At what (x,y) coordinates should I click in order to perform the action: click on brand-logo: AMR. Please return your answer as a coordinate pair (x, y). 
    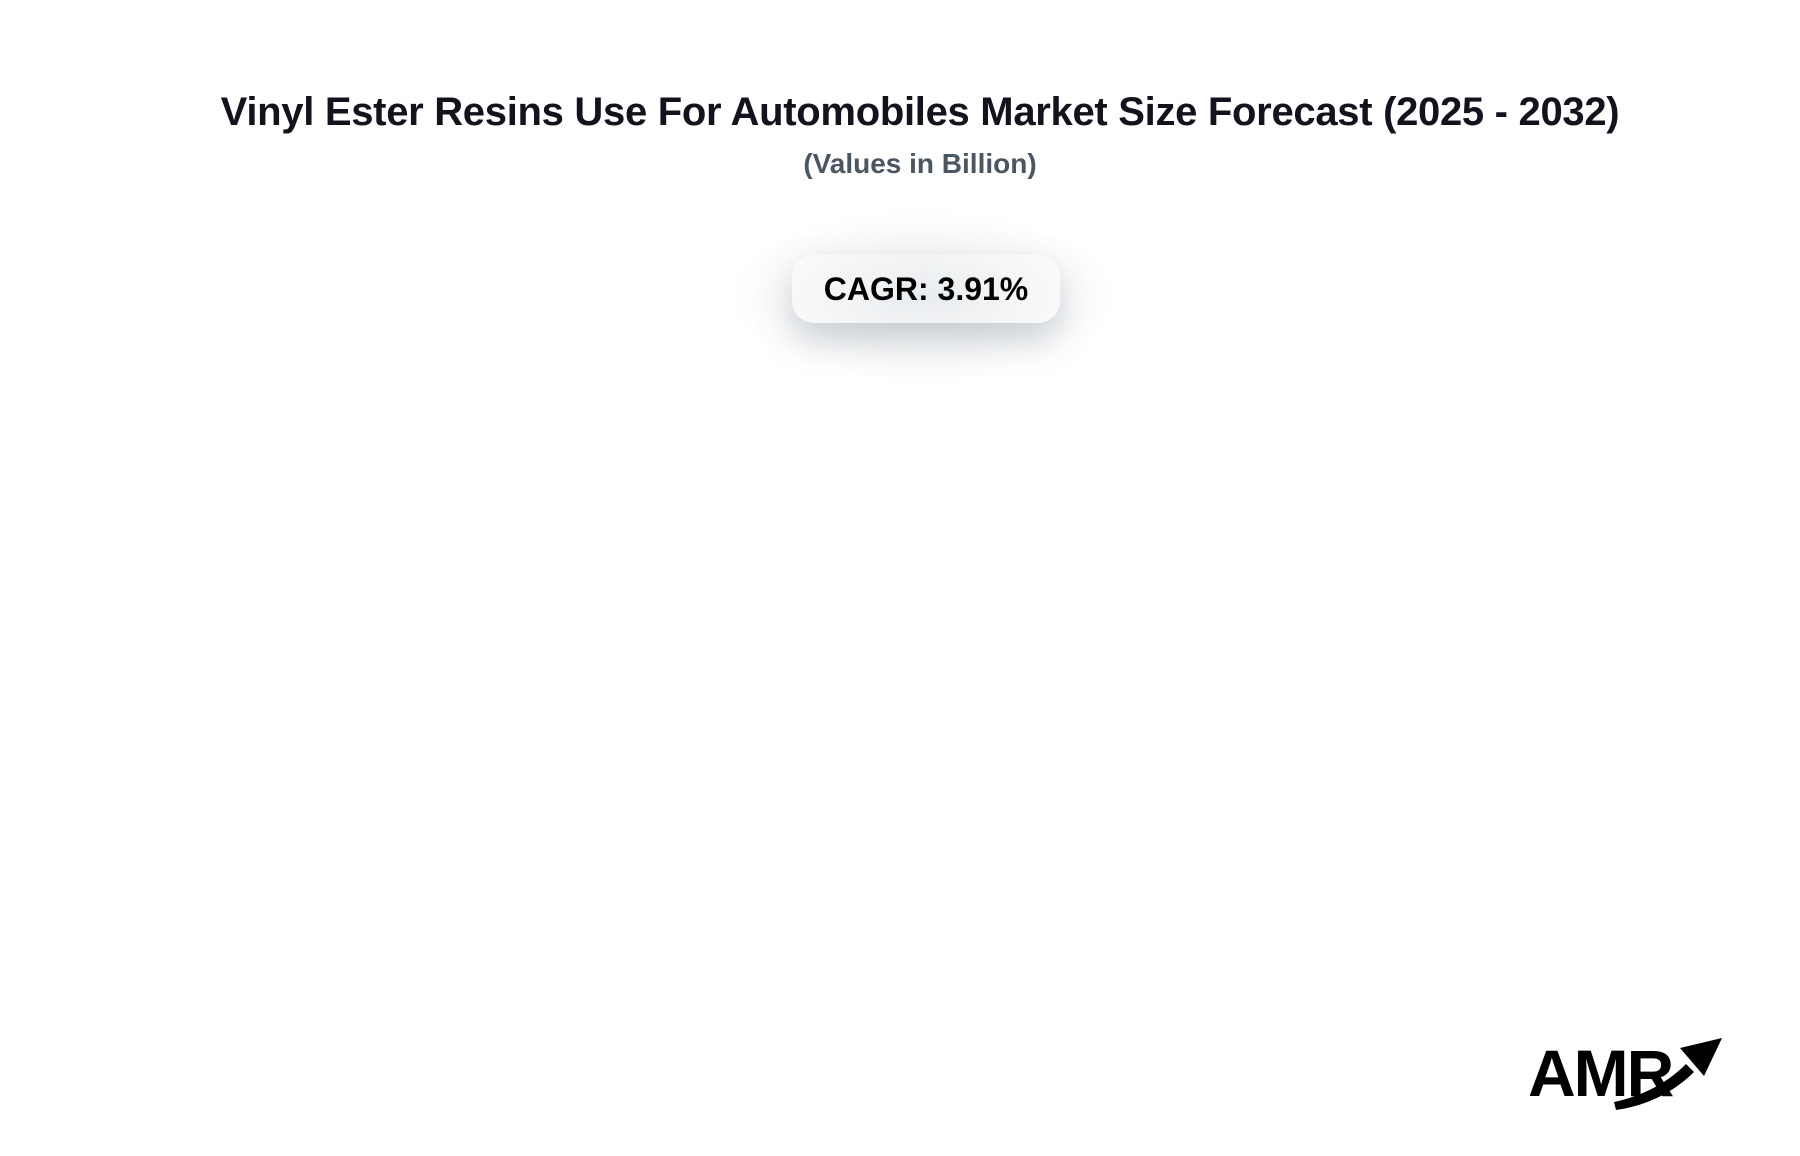
    Looking at the image, I should click on (1638, 1089).